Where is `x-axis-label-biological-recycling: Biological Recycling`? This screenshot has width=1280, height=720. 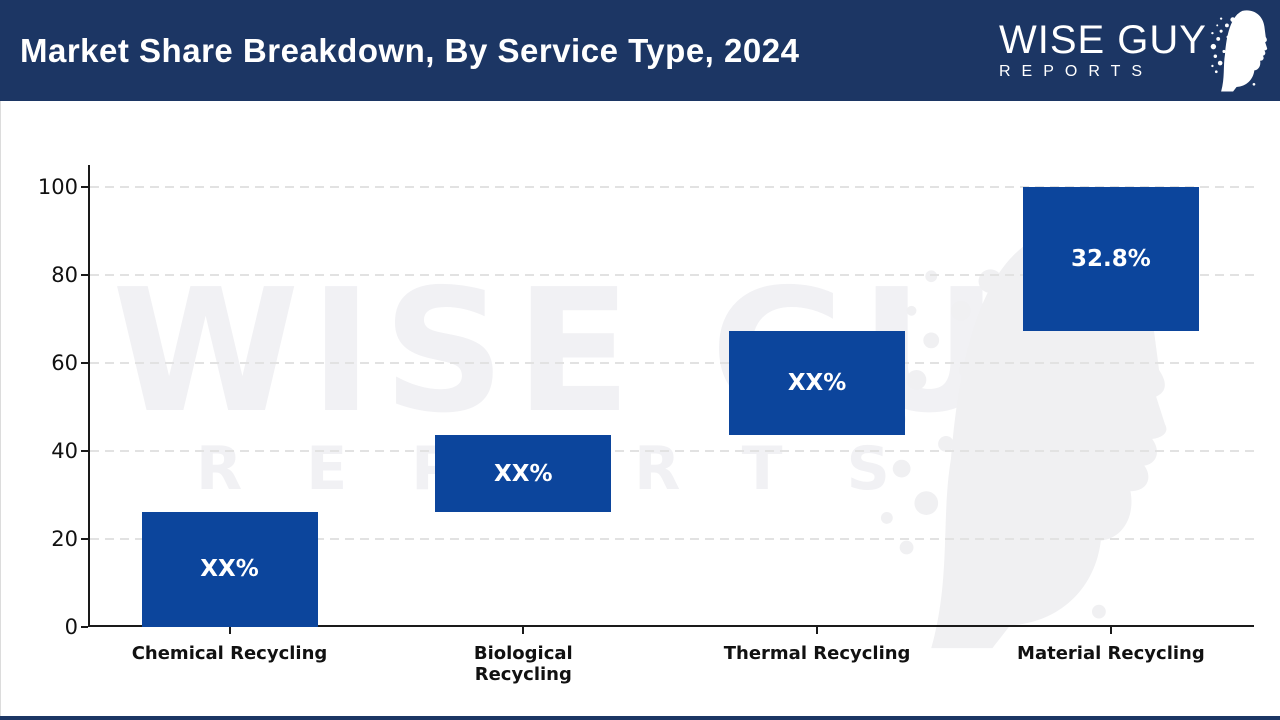 x-axis-label-biological-recycling: Biological Recycling is located at coordinates (523, 664).